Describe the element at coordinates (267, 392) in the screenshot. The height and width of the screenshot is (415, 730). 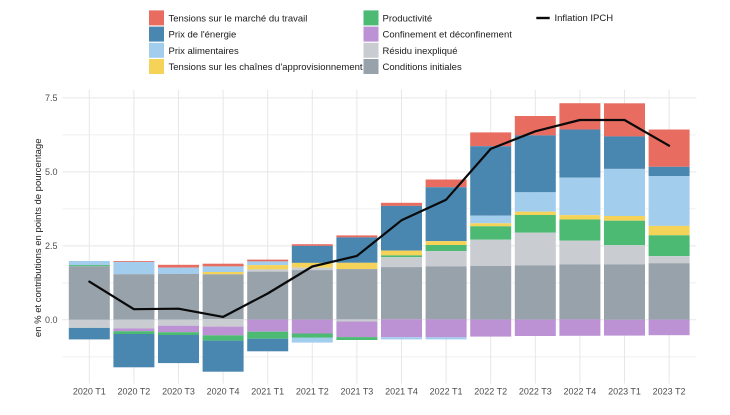
I see `svg-text: 2021 T1` at that location.